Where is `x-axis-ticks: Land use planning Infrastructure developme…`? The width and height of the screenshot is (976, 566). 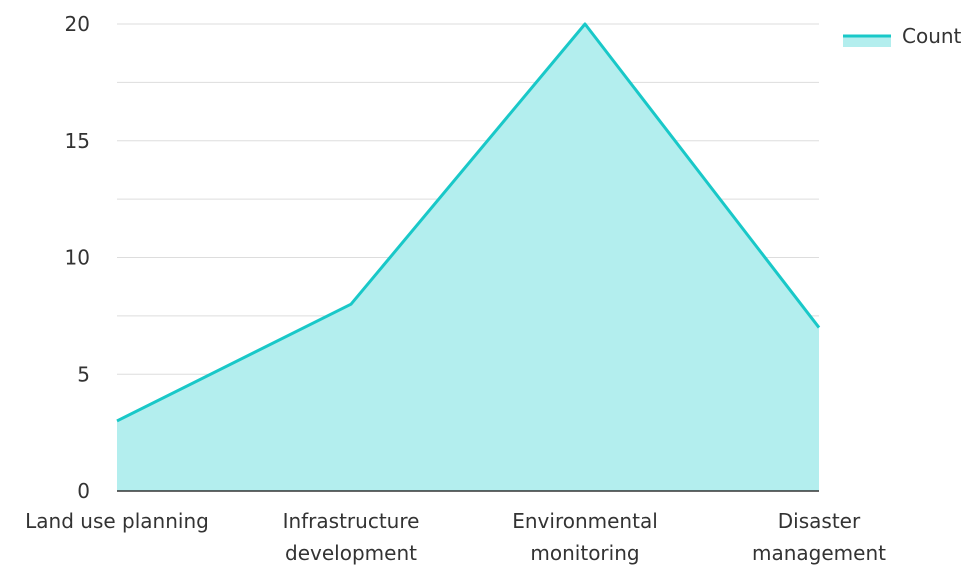
x-axis-ticks: Land use planning Infrastructure developme… is located at coordinates (455, 537).